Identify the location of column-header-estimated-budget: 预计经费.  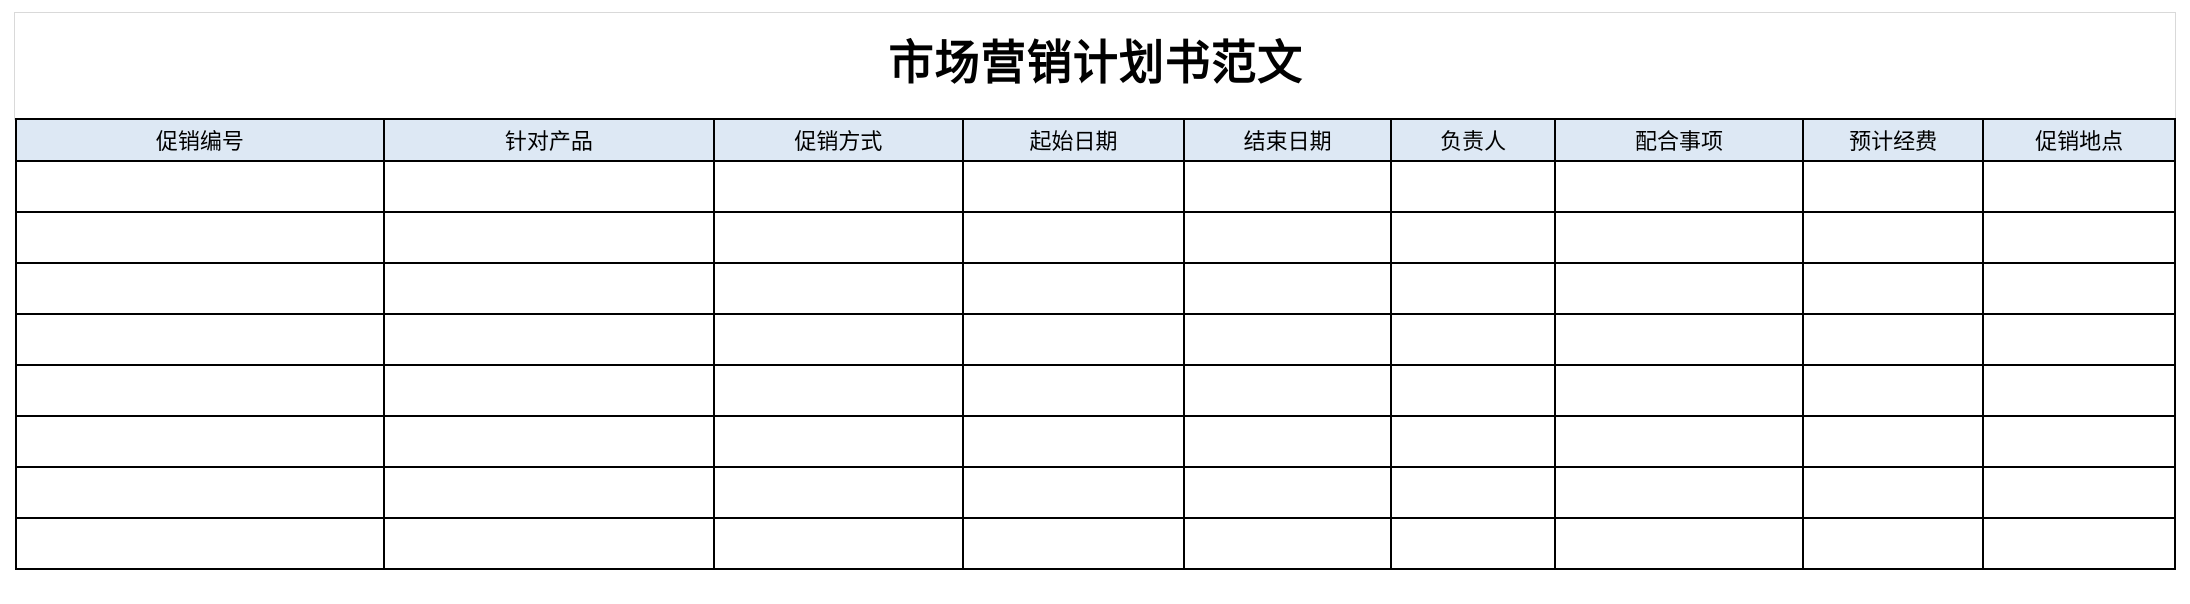
(1893, 140).